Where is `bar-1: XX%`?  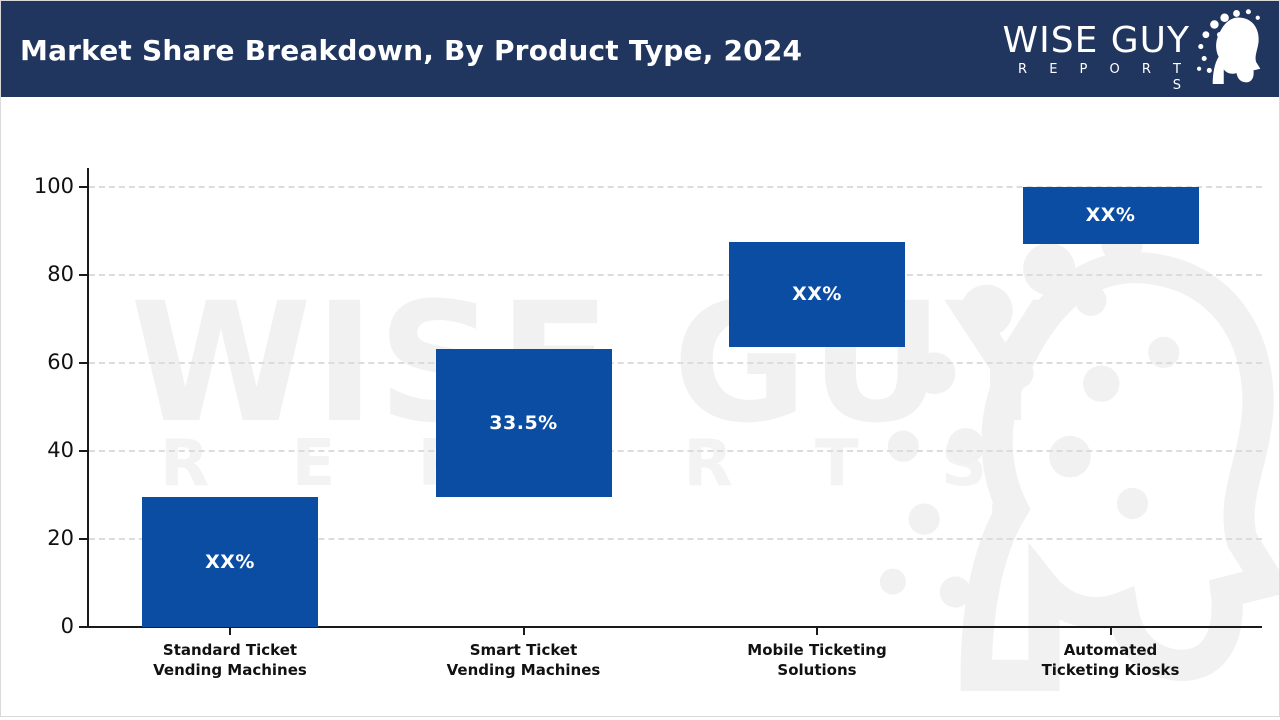 bar-1: XX% is located at coordinates (230, 562).